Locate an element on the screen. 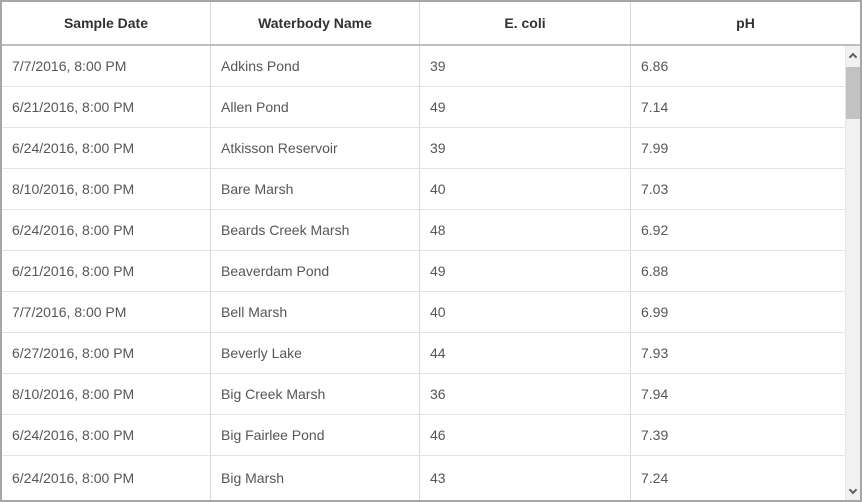 This screenshot has height=502, width=862. table-row: 8/10/2016, 8:00 PM Bare Marsh 40 7.03 is located at coordinates (423, 189).